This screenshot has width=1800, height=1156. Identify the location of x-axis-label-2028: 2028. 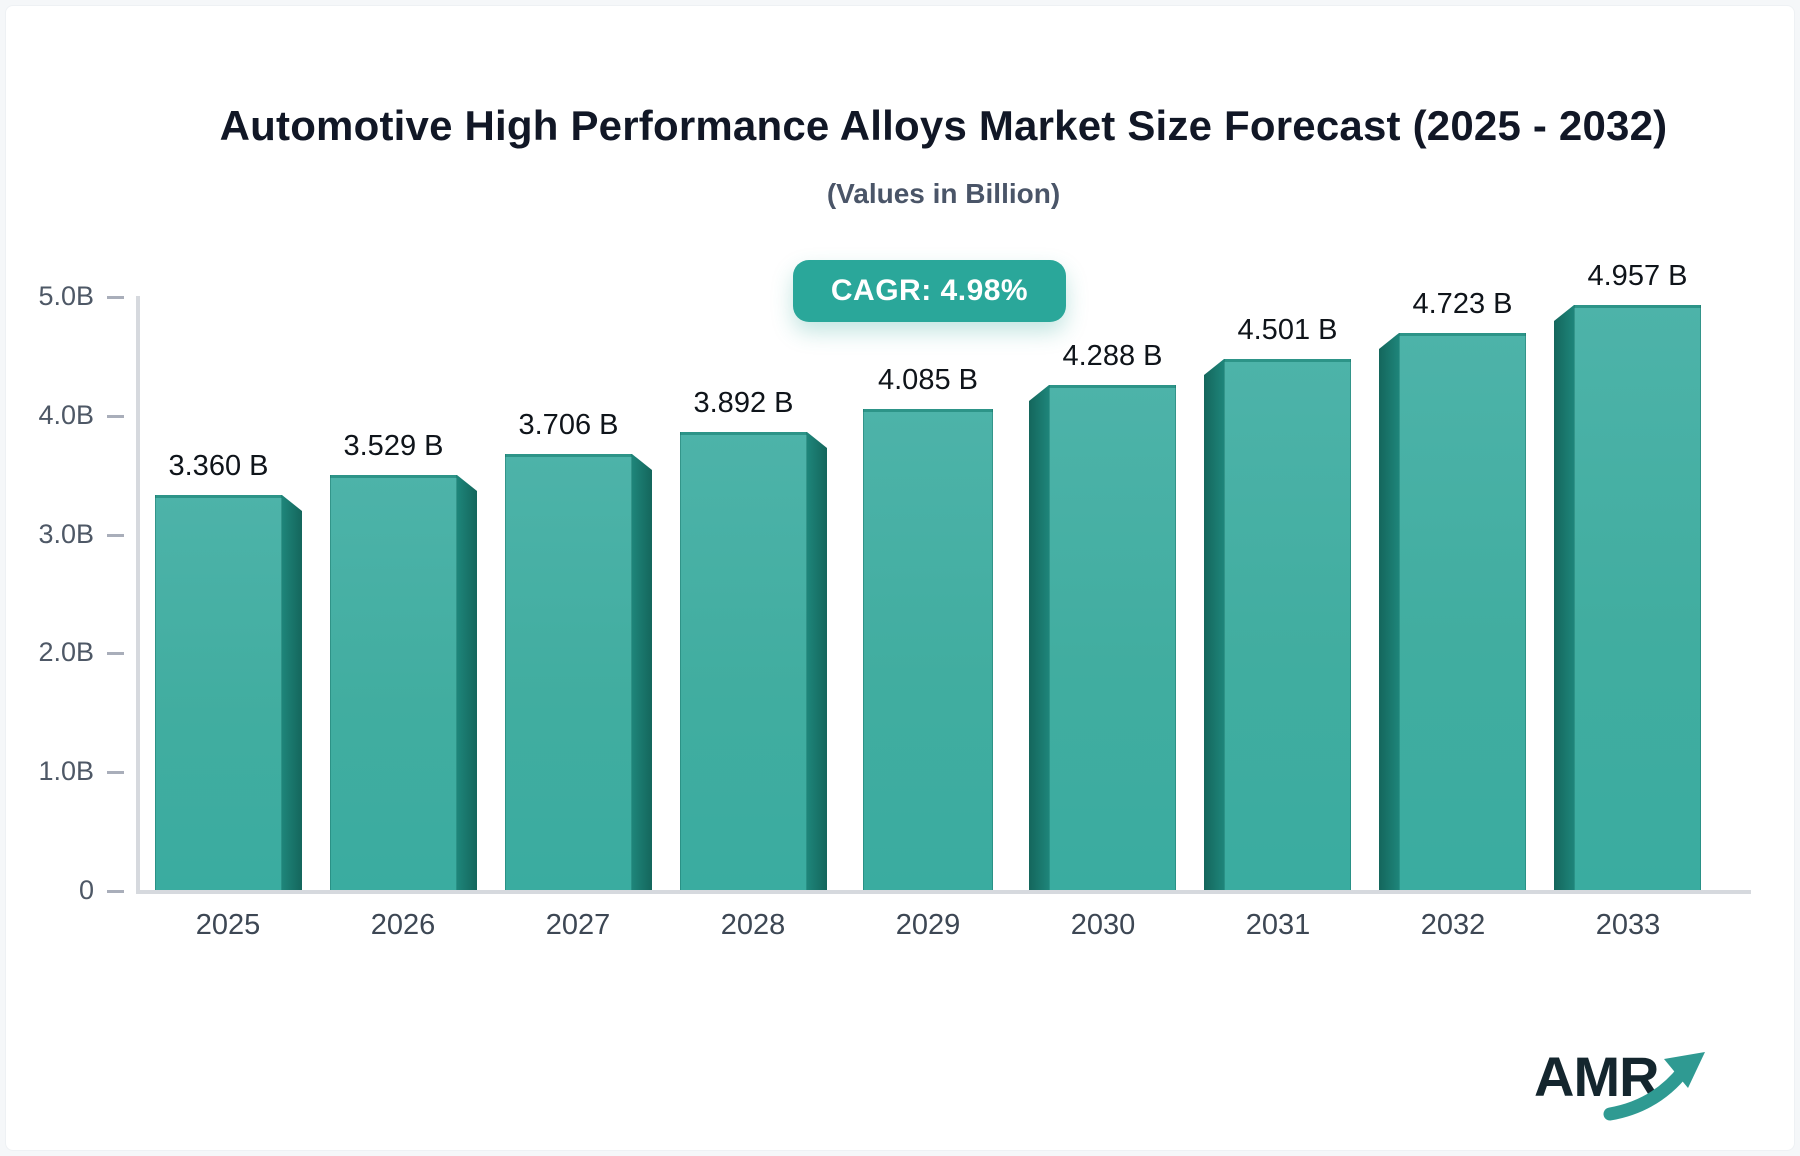
(753, 925).